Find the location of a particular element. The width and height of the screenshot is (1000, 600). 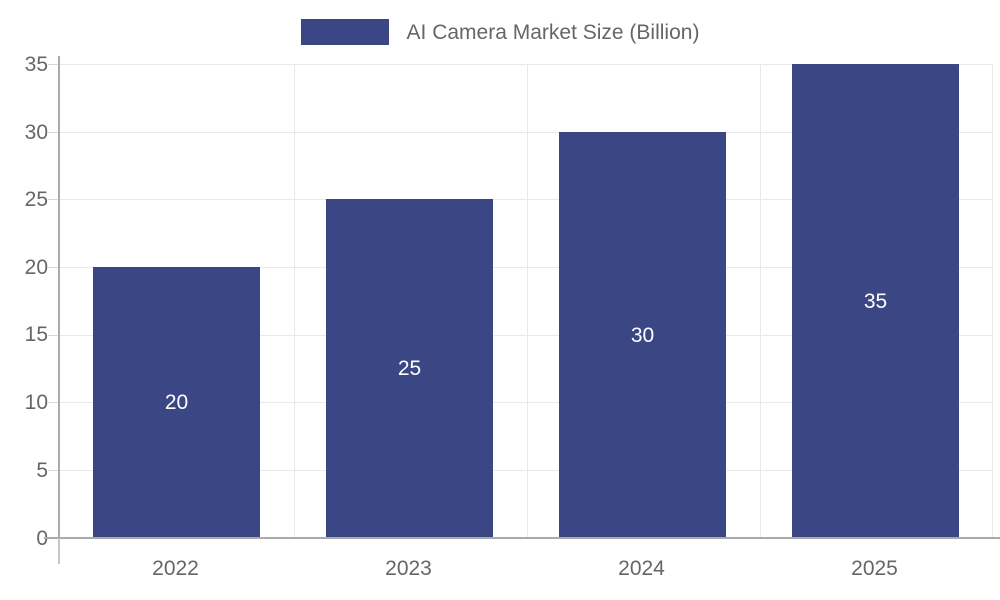

y-axis-line is located at coordinates (59, 298).